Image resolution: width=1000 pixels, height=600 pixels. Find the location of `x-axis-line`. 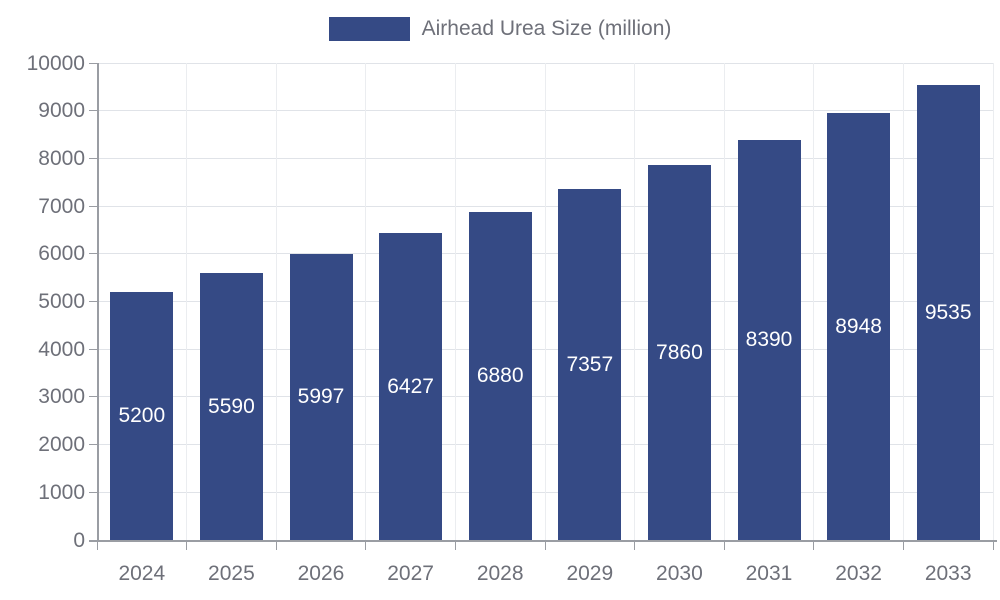

x-axis-line is located at coordinates (543, 541).